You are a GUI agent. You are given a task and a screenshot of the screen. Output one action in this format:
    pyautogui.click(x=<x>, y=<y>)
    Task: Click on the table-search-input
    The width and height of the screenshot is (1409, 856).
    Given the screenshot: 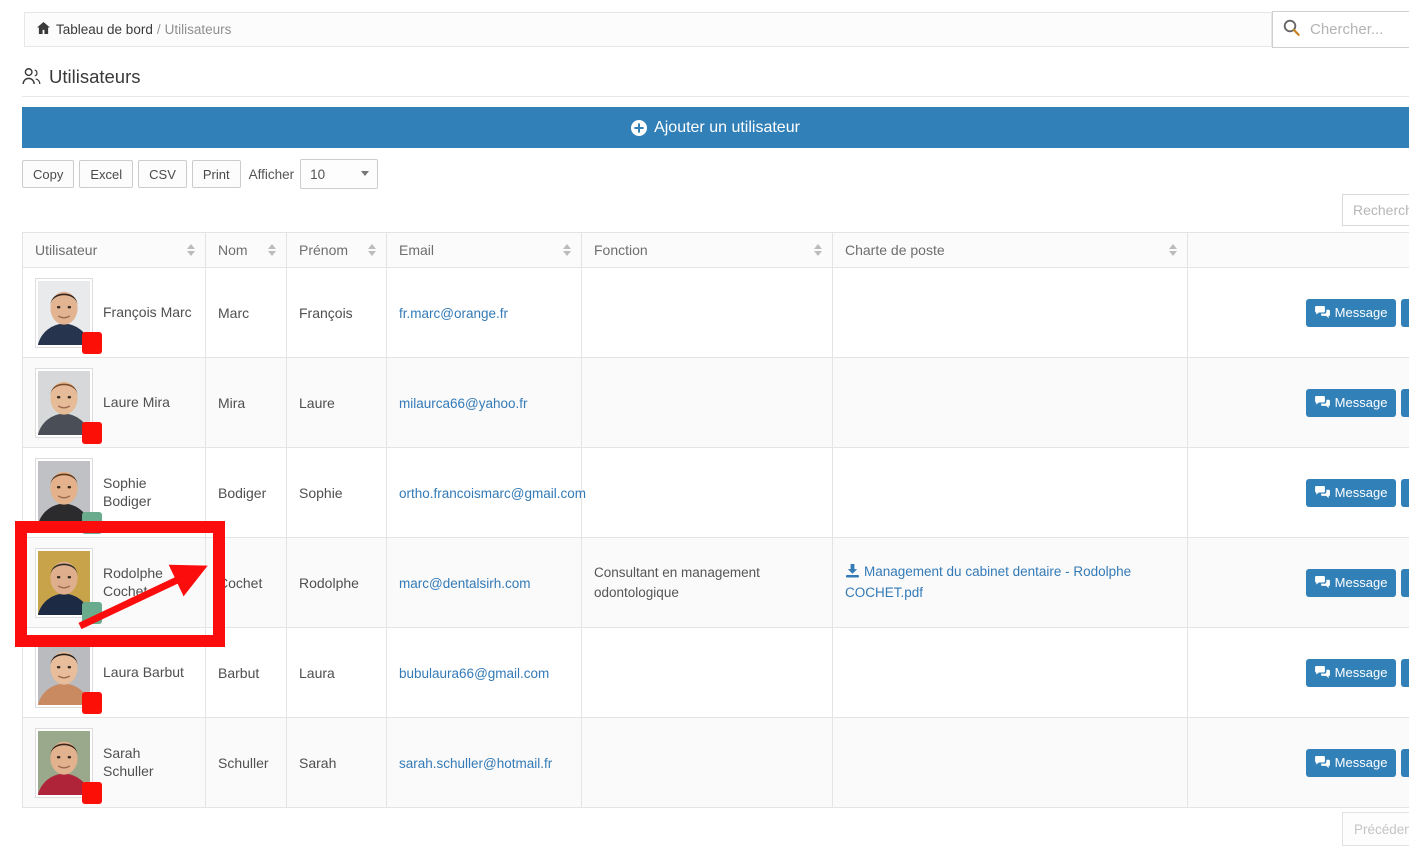 What is the action you would take?
    pyautogui.click(x=1375, y=210)
    